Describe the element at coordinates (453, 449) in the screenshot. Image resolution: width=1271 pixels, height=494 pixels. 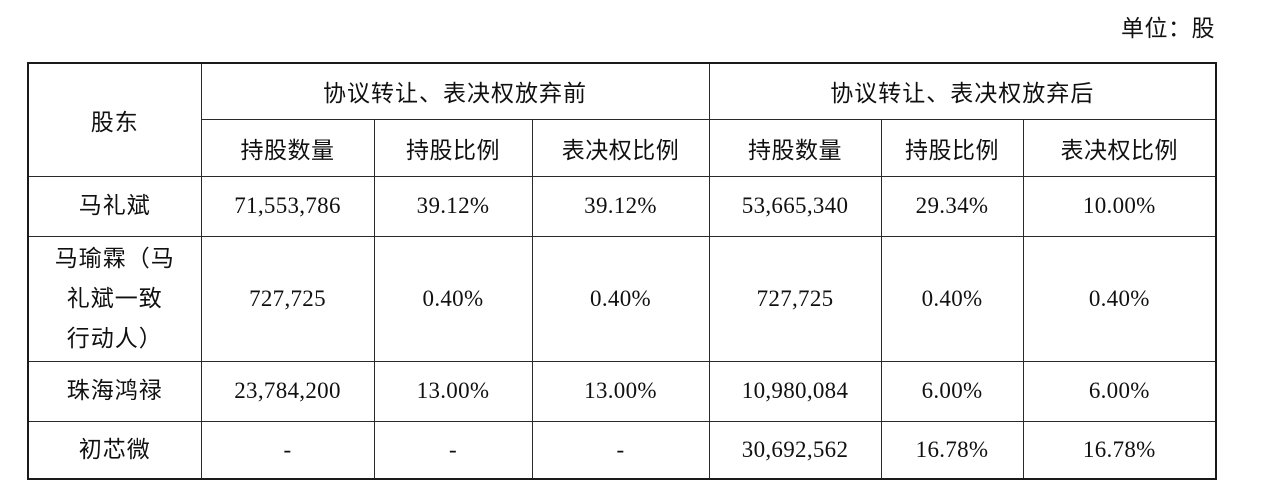
I see `cell-ratio-before: -` at that location.